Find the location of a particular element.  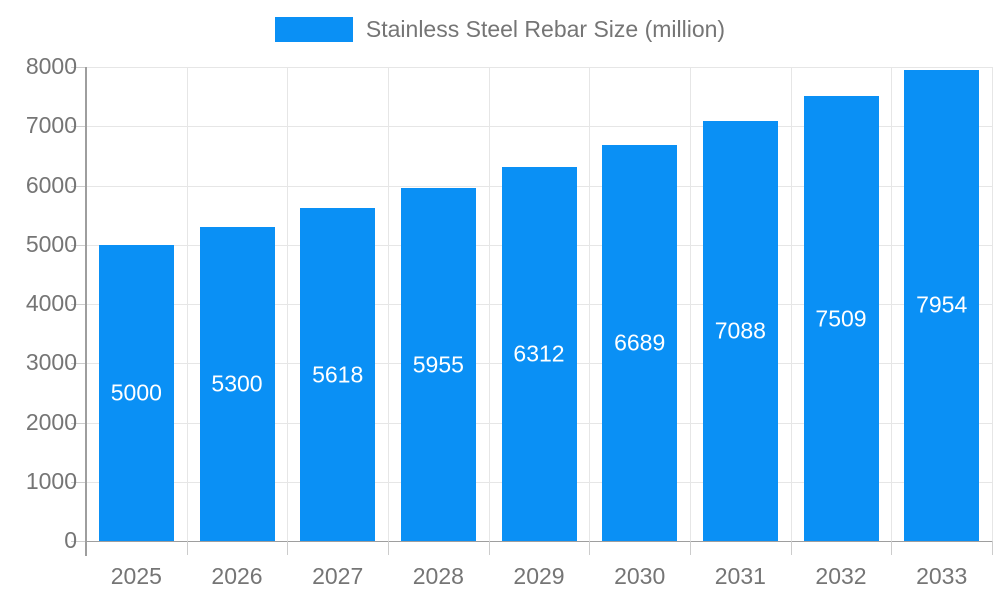

legend-label: Stainless Steel Rebar Size (million) is located at coordinates (545, 29).